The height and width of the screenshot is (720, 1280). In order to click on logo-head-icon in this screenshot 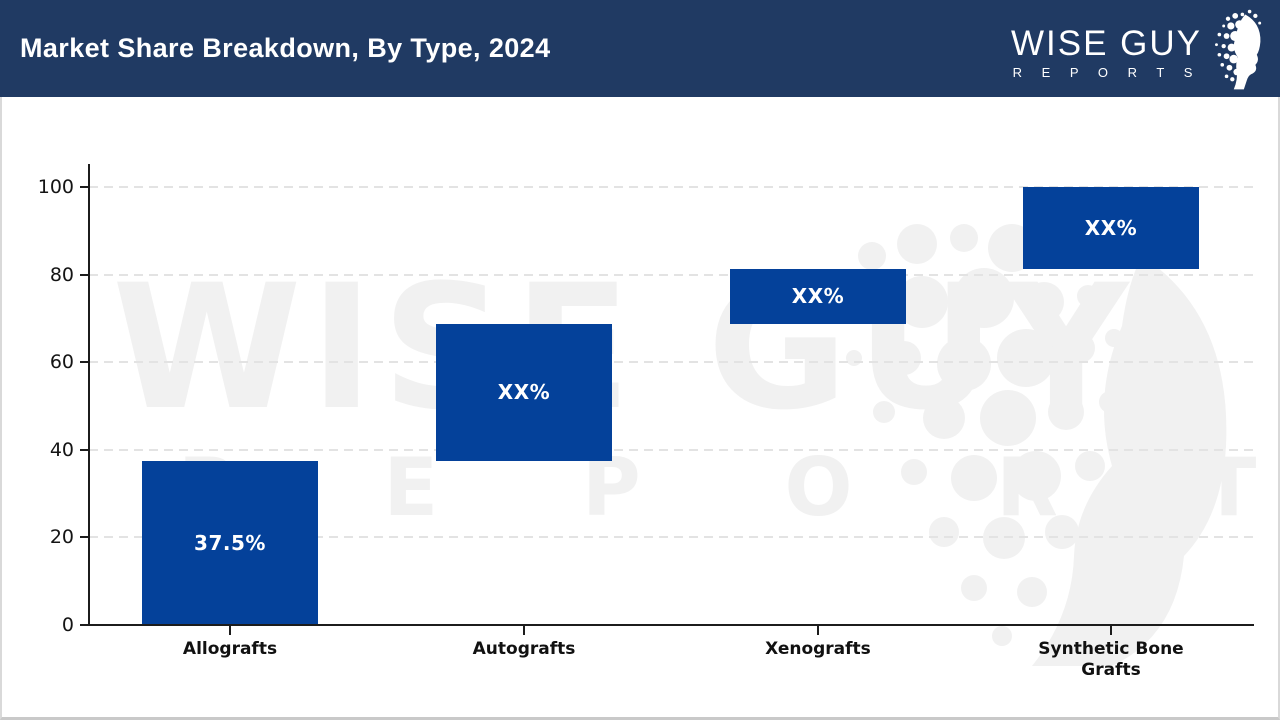, I will do `click(1238, 49)`.